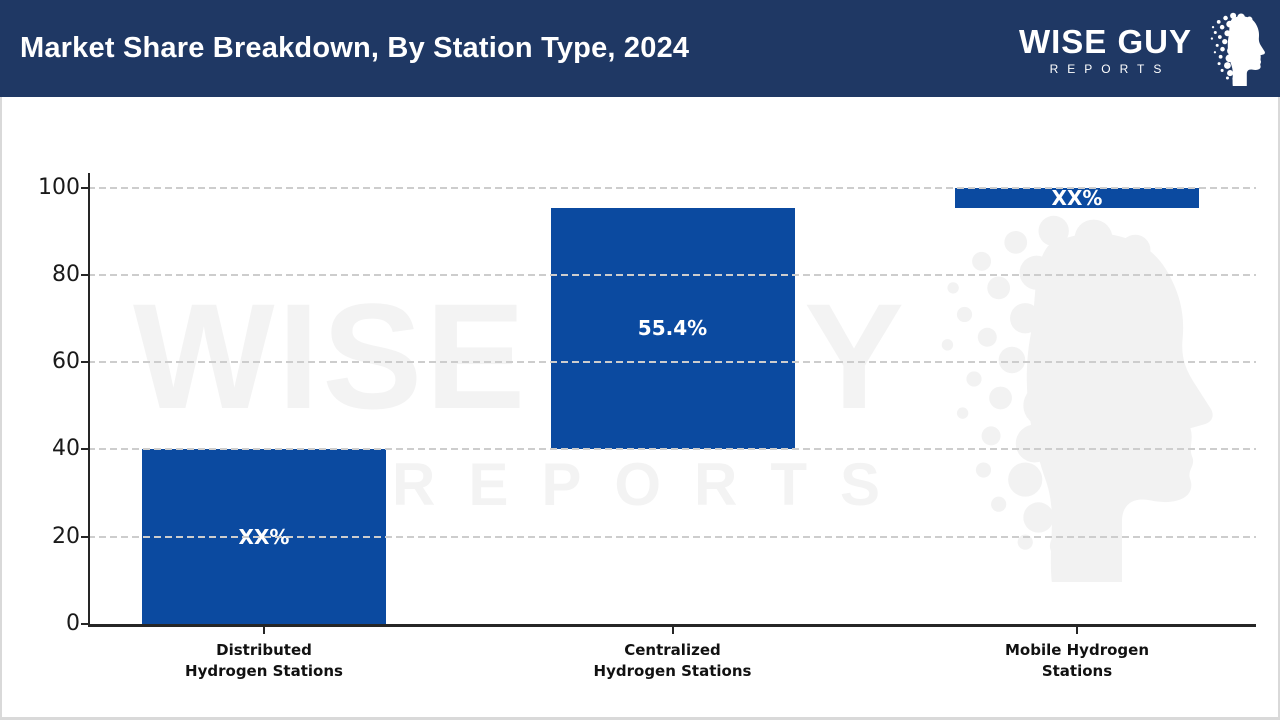 The image size is (1280, 720). What do you see at coordinates (66, 536) in the screenshot?
I see `y-tick-label-20: 20` at bounding box center [66, 536].